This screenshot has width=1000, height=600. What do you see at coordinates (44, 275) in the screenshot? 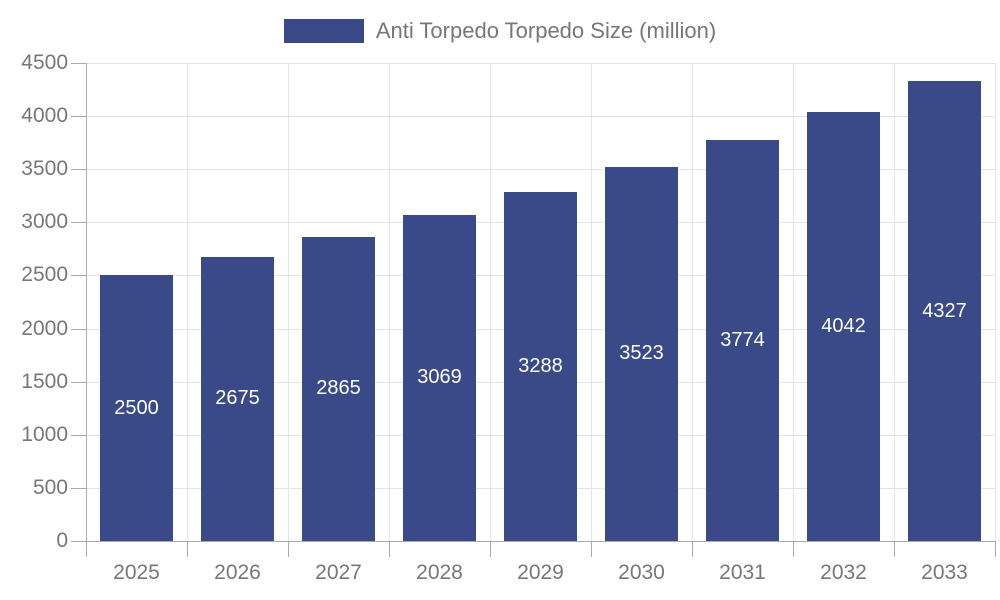
I see `y-axis-label: 2500` at bounding box center [44, 275].